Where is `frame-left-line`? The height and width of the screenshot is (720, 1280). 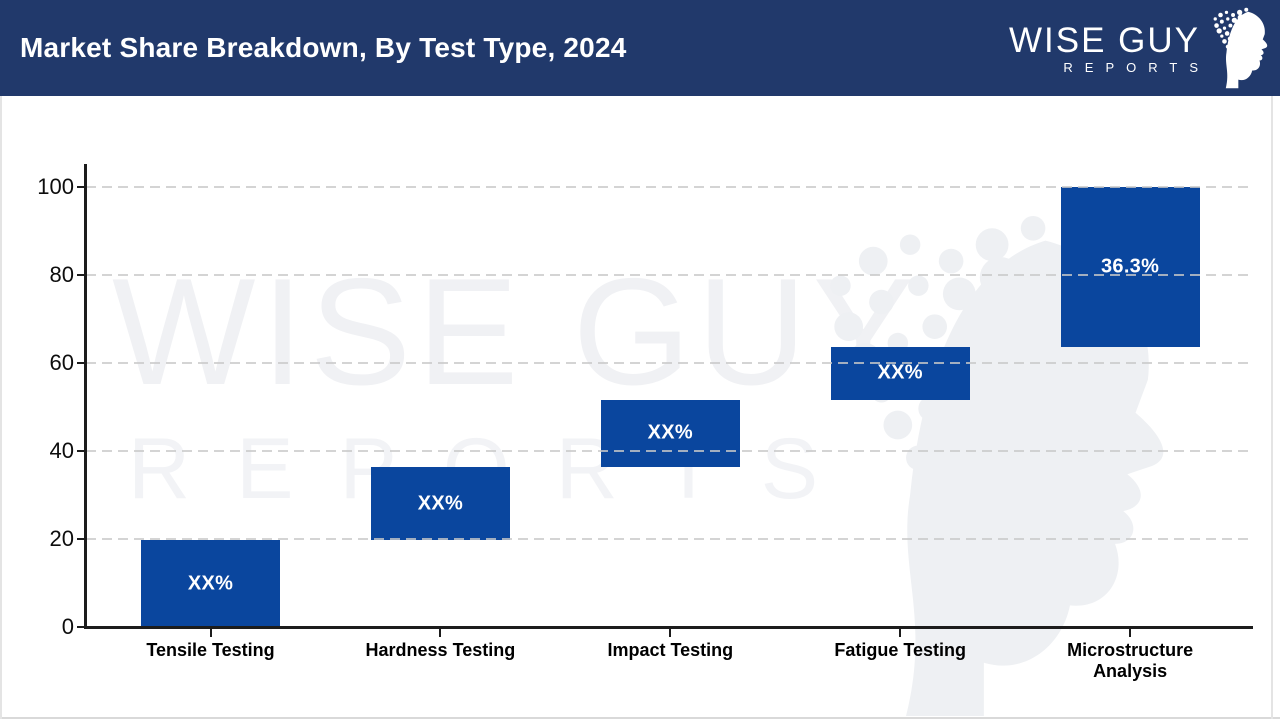 frame-left-line is located at coordinates (1, 407).